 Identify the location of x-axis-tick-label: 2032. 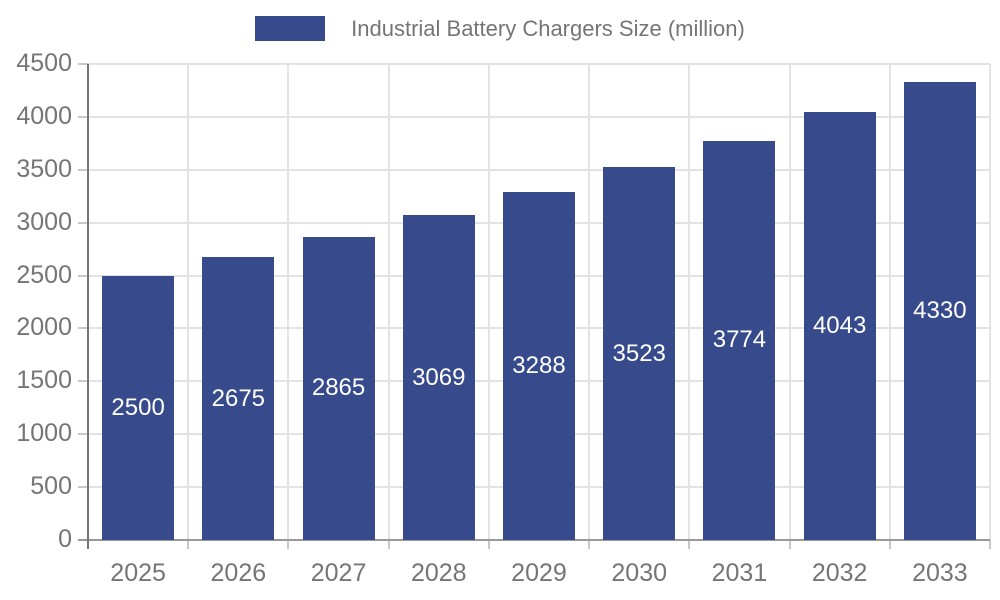
(839, 573).